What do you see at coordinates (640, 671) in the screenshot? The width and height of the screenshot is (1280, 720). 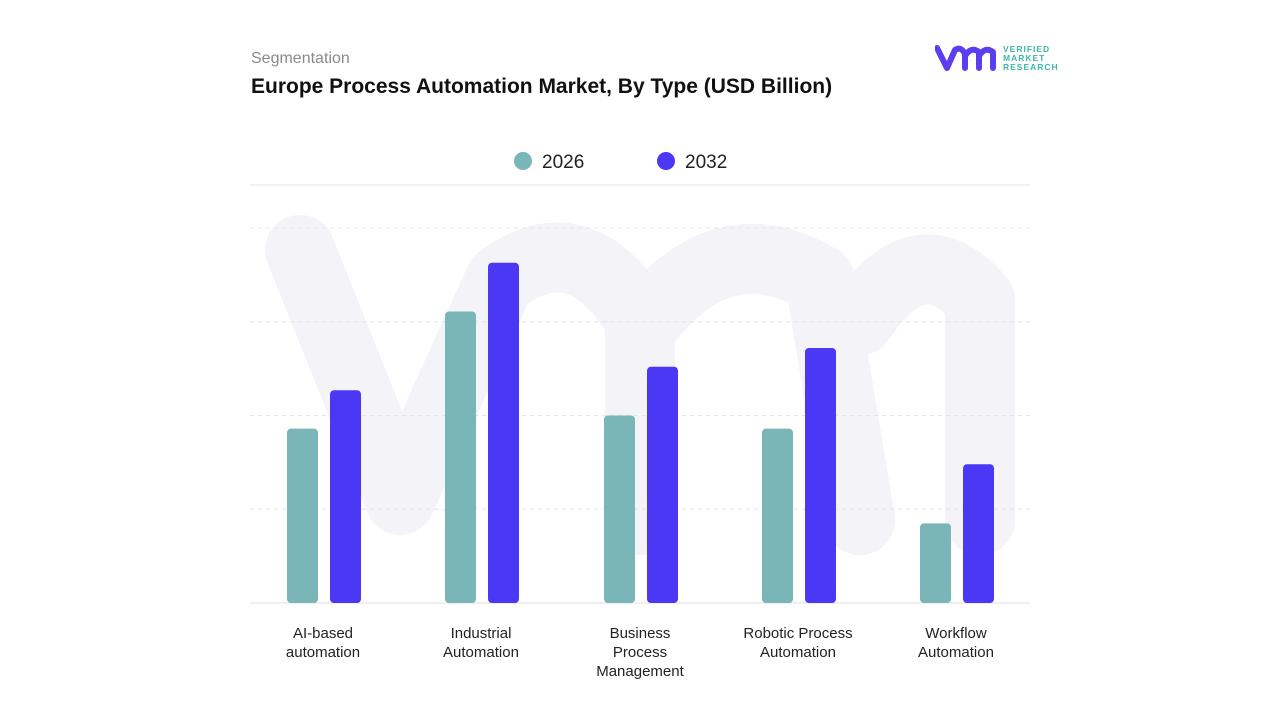 I see `x-tick-label: Management` at bounding box center [640, 671].